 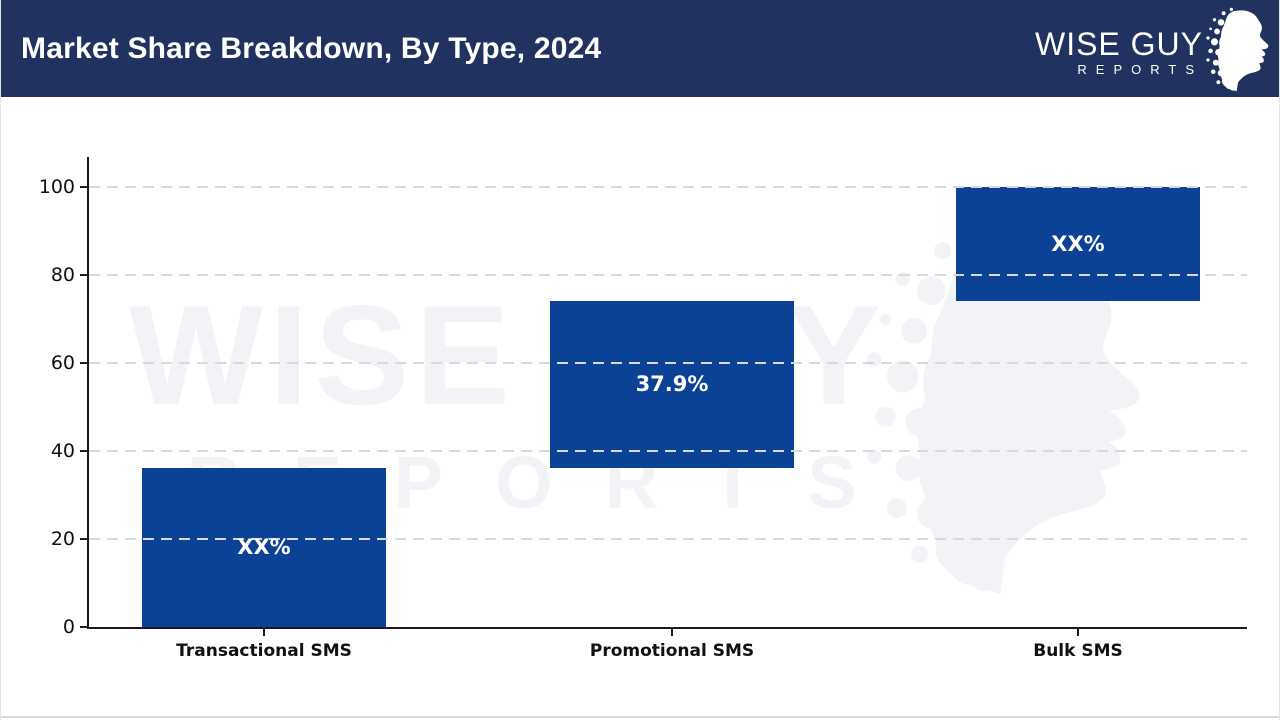 What do you see at coordinates (1118, 44) in the screenshot?
I see `logo-wordmark: WISE GUY` at bounding box center [1118, 44].